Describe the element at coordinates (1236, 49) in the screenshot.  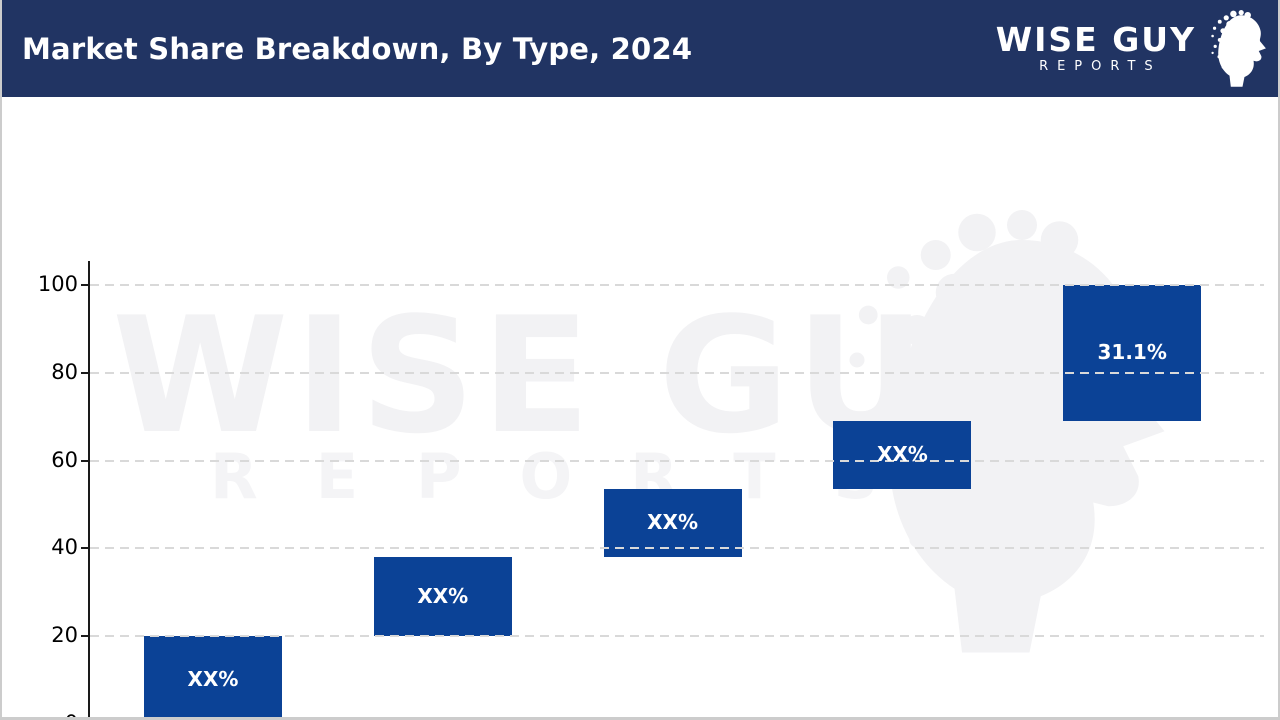
I see `brand-head-icon` at that location.